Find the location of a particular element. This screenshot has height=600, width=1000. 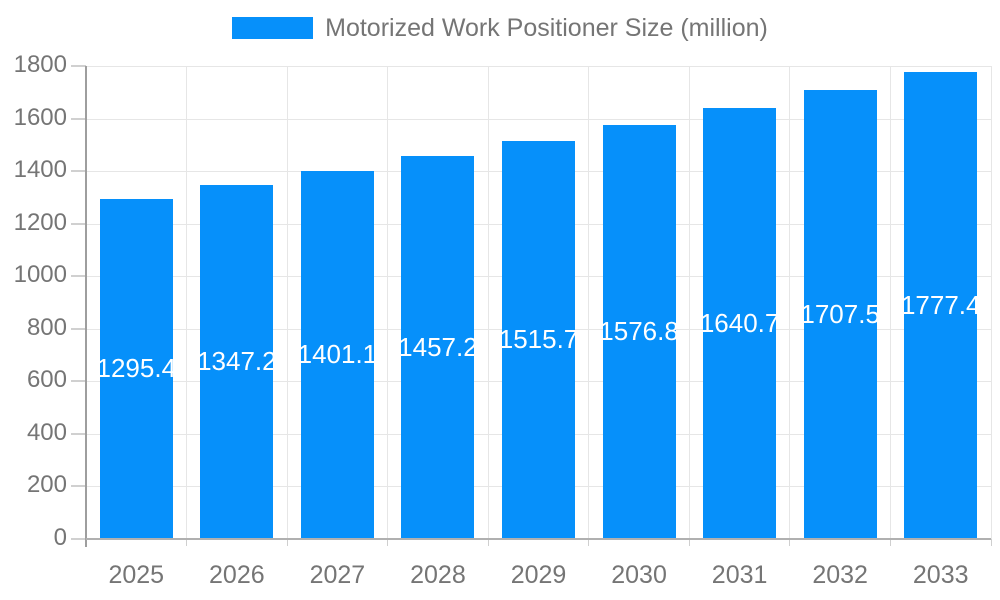

bar-value-label: 1515.7 is located at coordinates (538, 339).